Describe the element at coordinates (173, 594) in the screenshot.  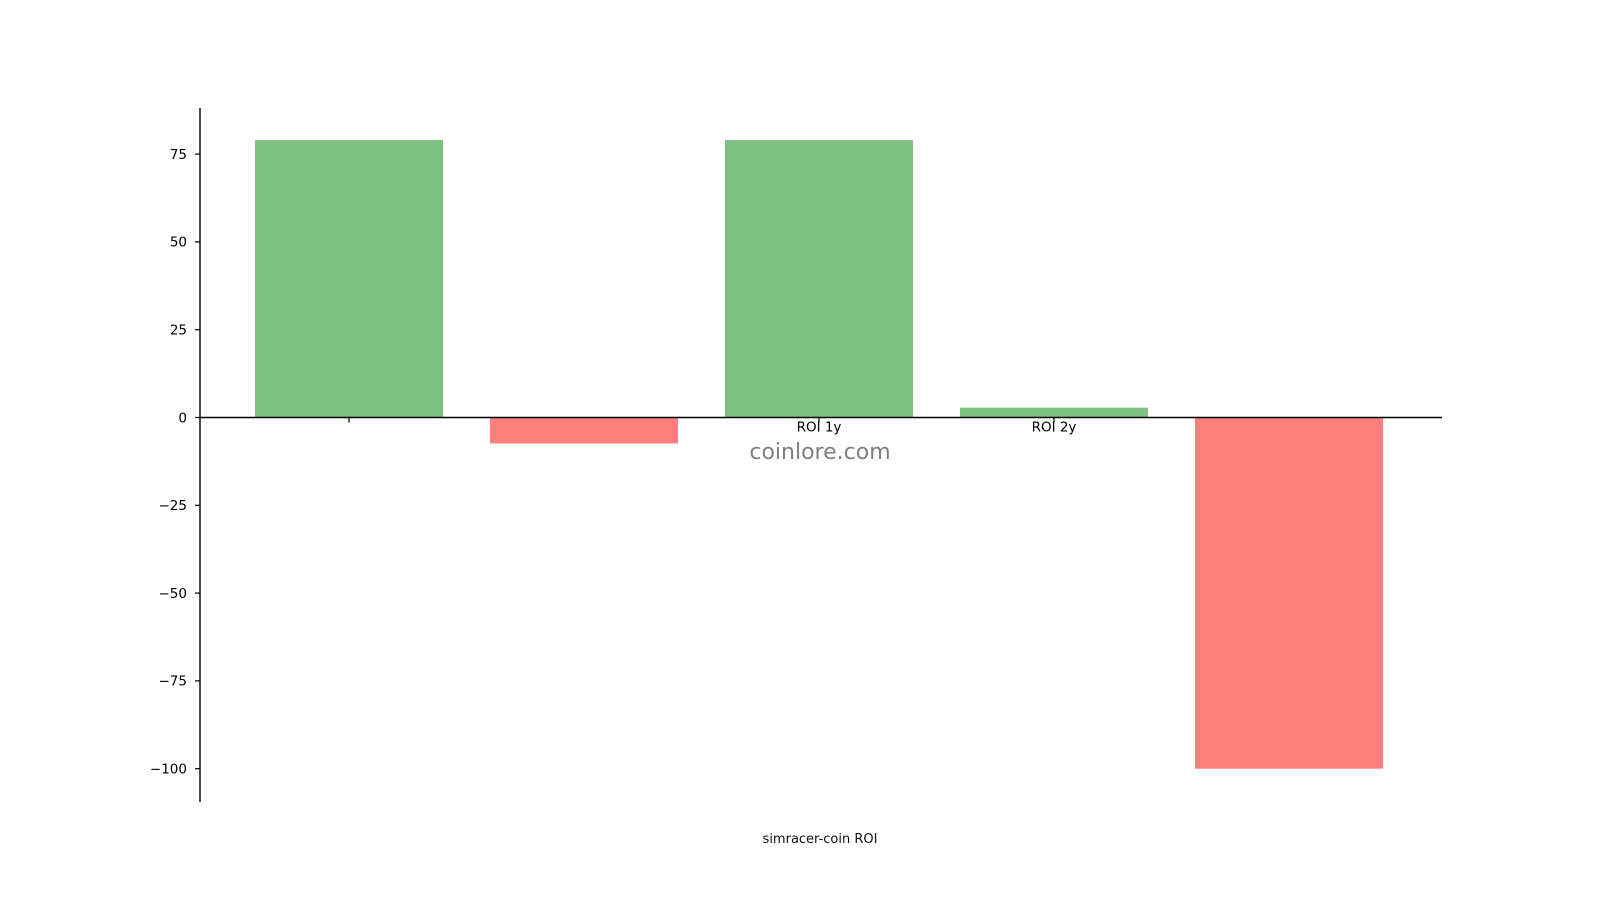
I see `y-tick-label: −50` at that location.